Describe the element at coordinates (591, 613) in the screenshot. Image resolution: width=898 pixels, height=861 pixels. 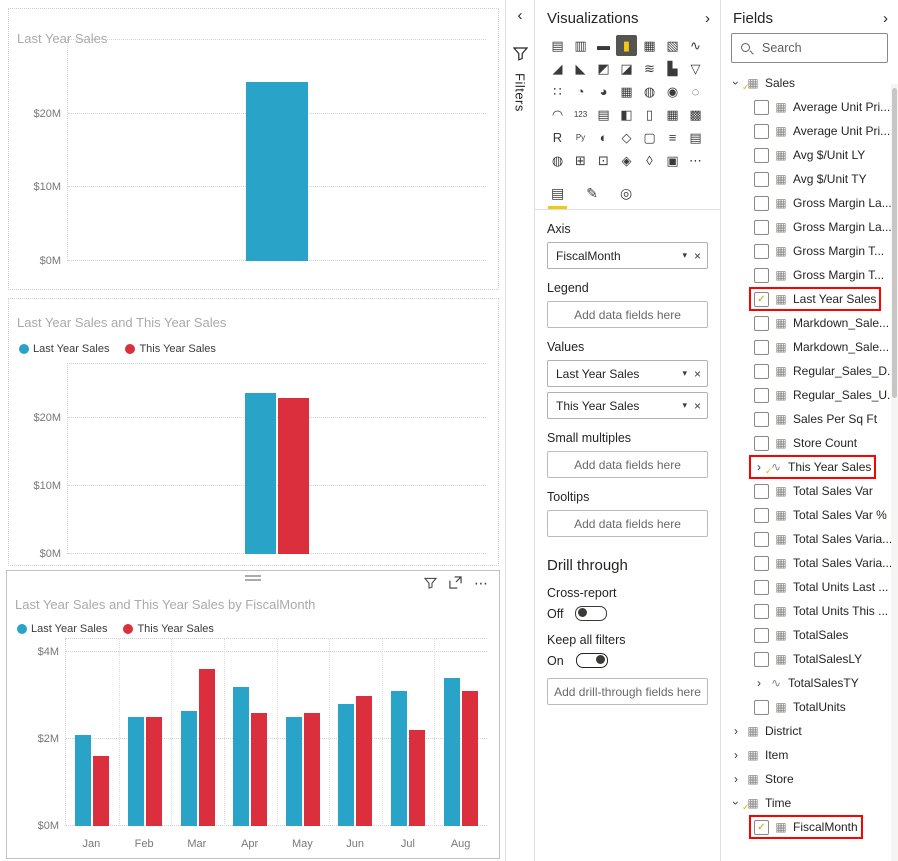
I see `cross-report-toggle` at that location.